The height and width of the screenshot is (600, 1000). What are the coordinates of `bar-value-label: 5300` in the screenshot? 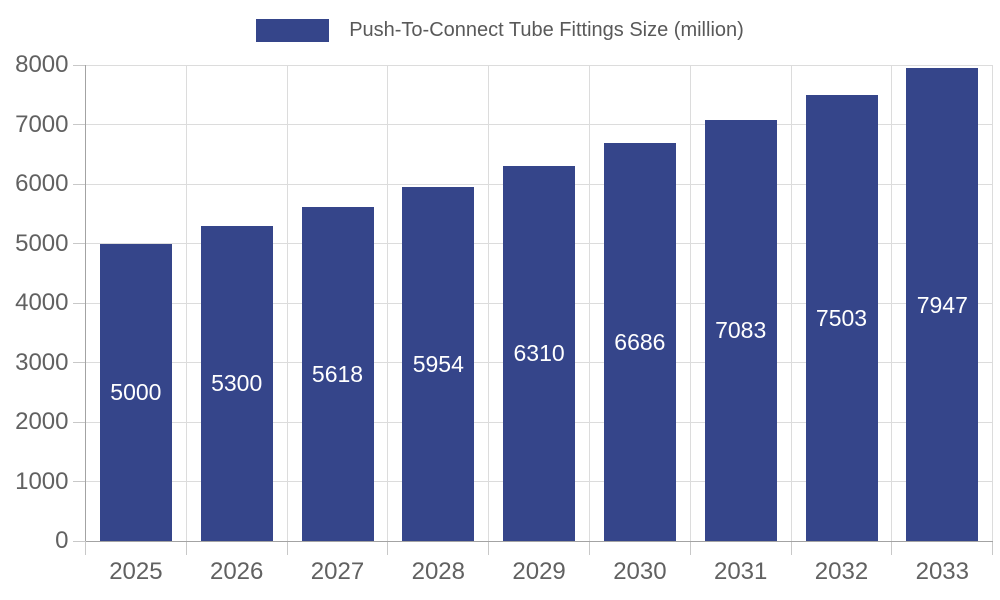 It's located at (237, 383).